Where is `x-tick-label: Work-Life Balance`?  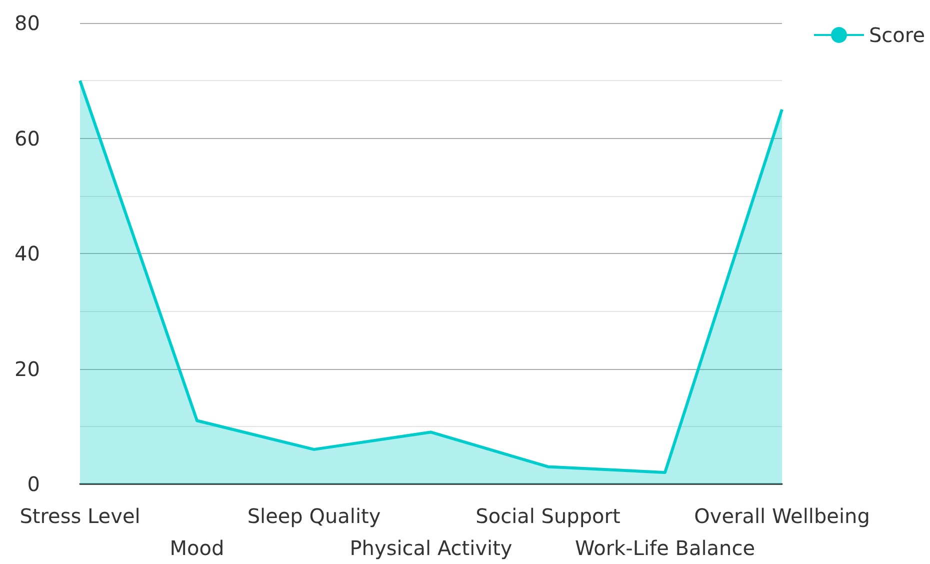 x-tick-label: Work-Life Balance is located at coordinates (665, 548).